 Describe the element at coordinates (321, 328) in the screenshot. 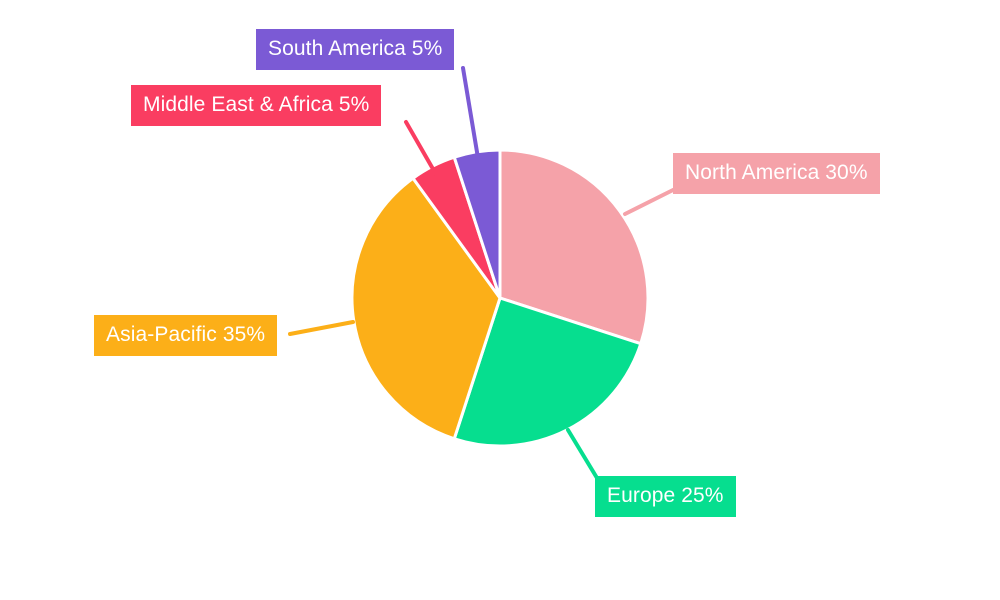

I see `leader-line-asia-pacific` at that location.